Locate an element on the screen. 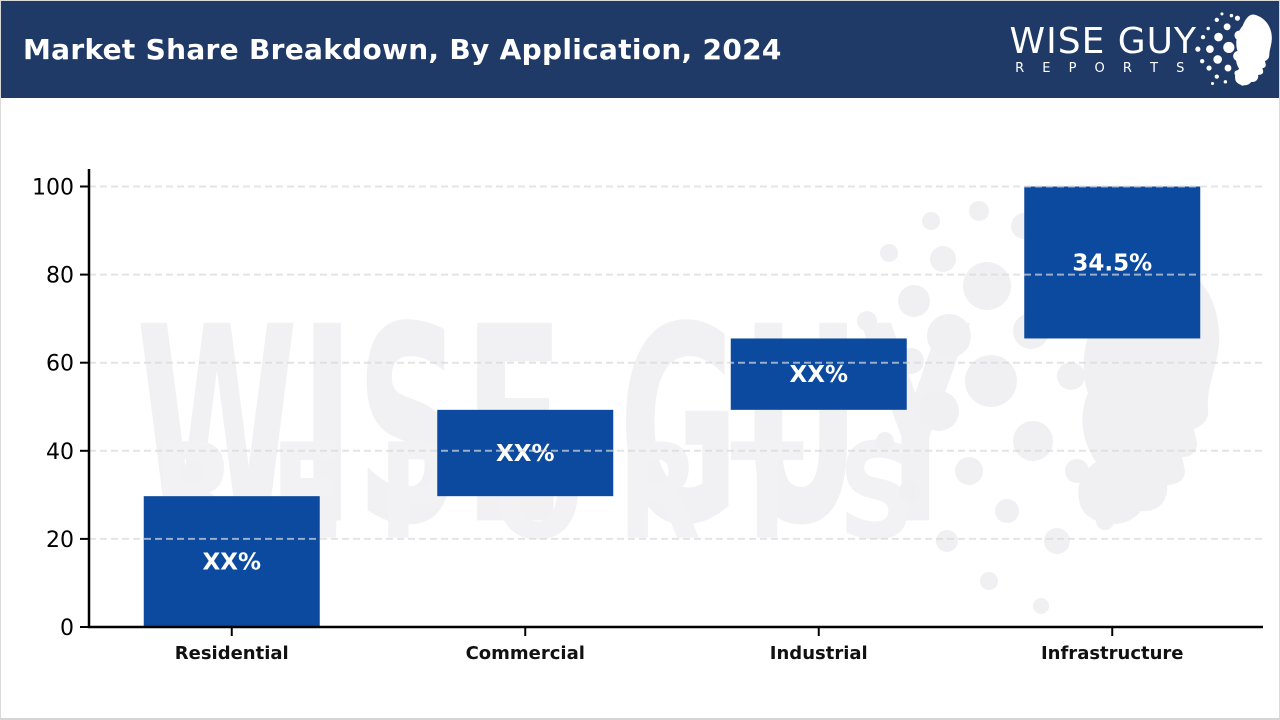 The height and width of the screenshot is (720, 1280). y-tick-label: 80 is located at coordinates (60, 276).